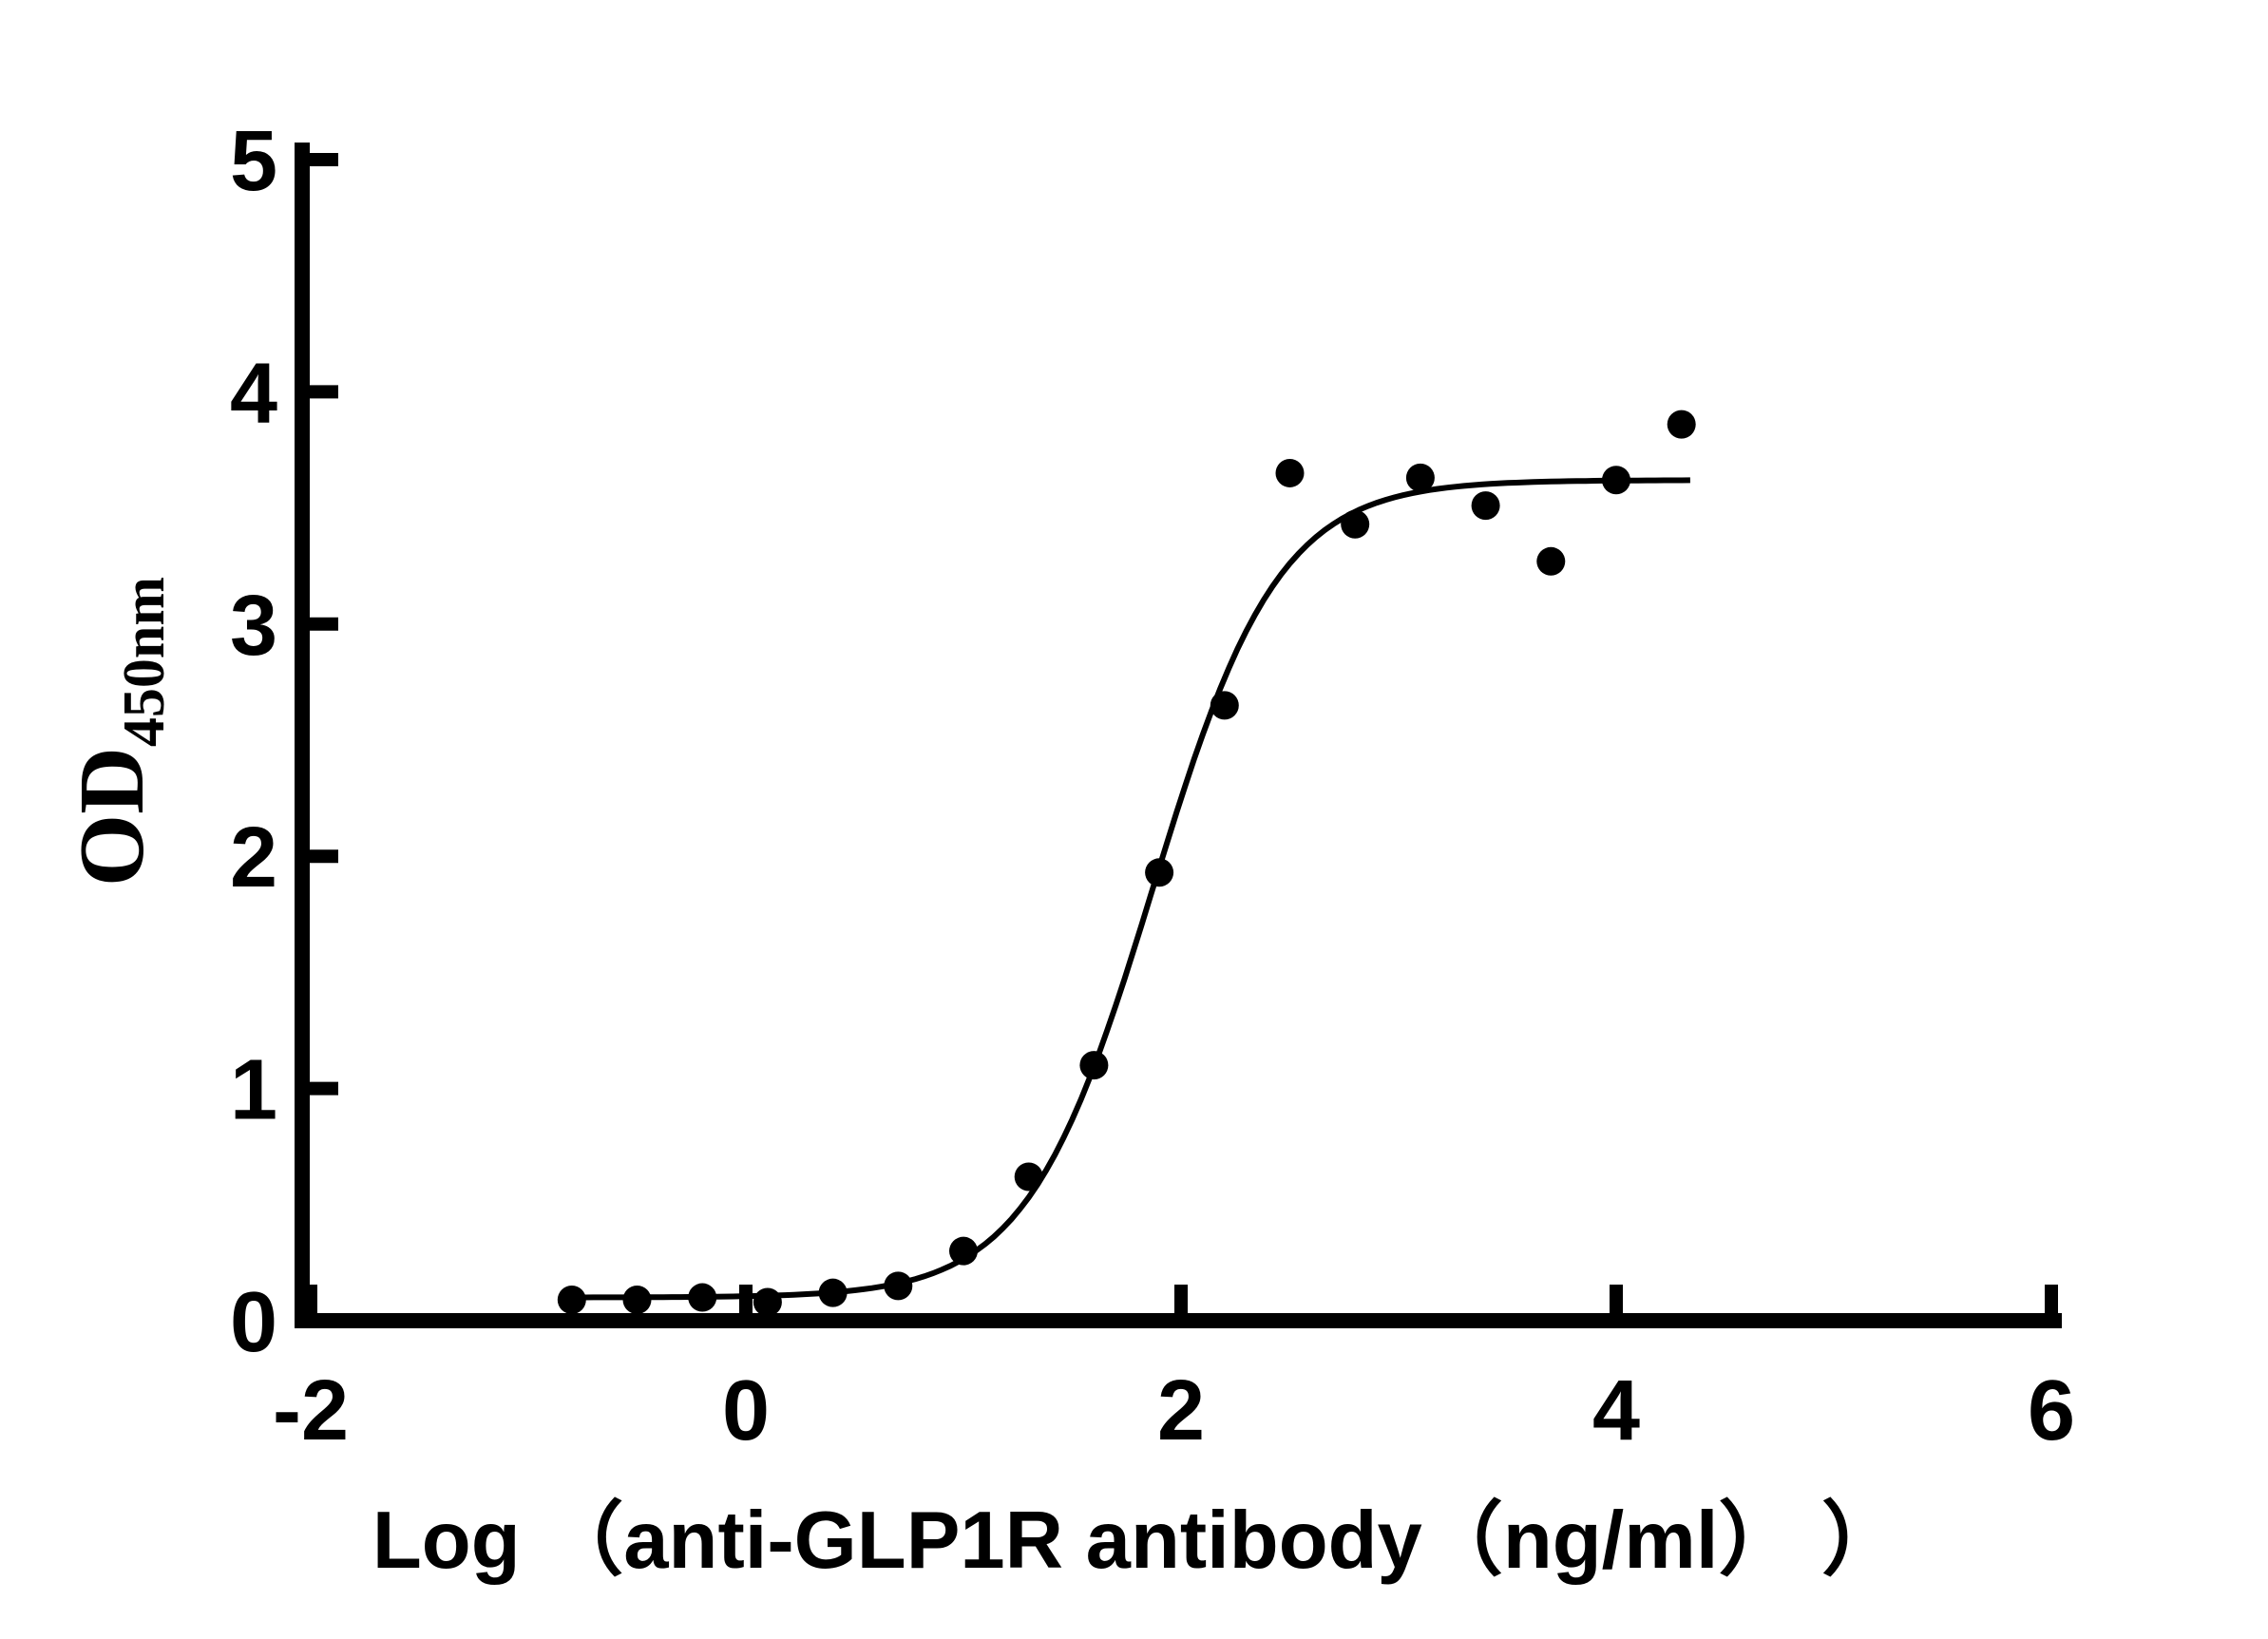  What do you see at coordinates (253, 626) in the screenshot?
I see `y-tick-label: 3` at bounding box center [253, 626].